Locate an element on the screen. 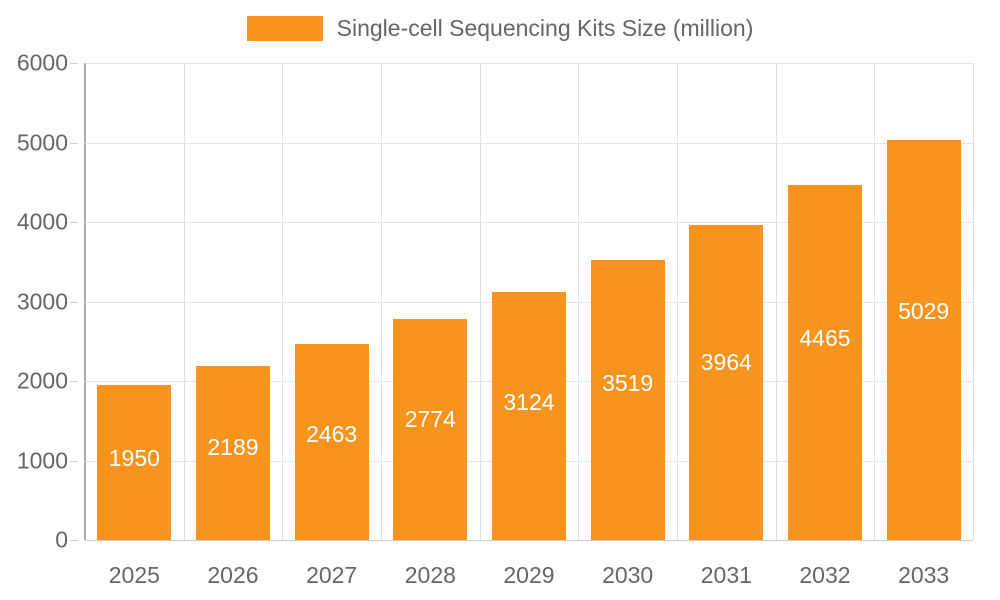 This screenshot has width=1000, height=600. bar-group-2025: 1950 is located at coordinates (134, 301).